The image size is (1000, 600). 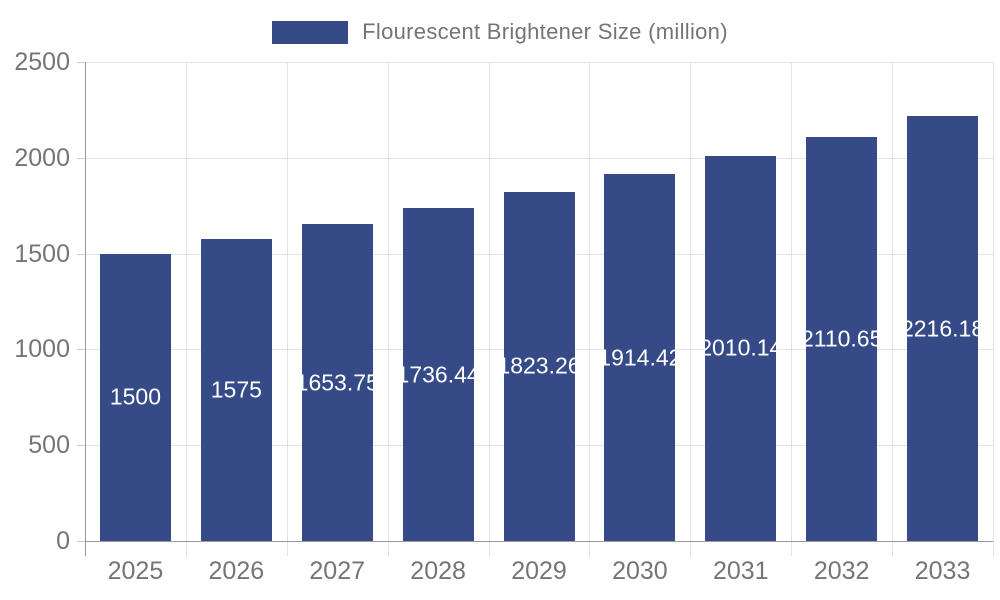 What do you see at coordinates (42, 157) in the screenshot?
I see `y-axis-tick-label: 2000` at bounding box center [42, 157].